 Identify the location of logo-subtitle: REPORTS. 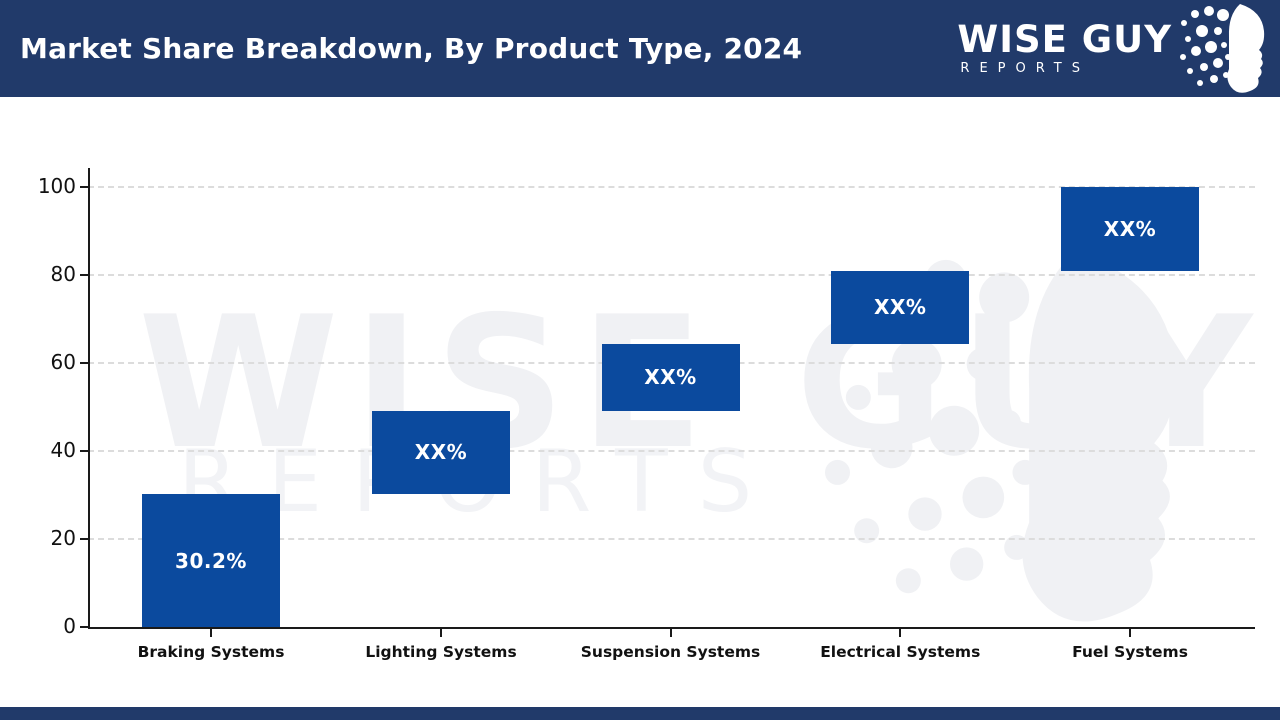
(1025, 68).